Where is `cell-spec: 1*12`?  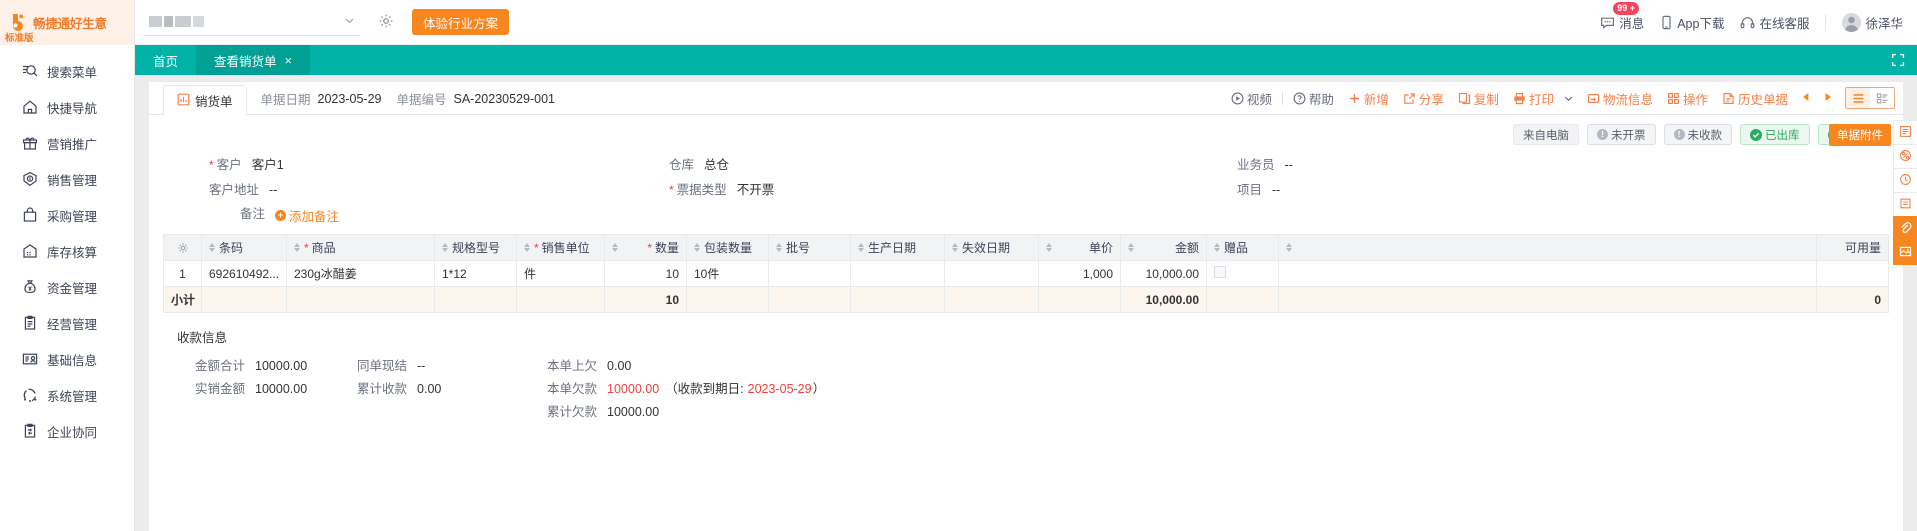
cell-spec: 1*12 is located at coordinates (475, 273).